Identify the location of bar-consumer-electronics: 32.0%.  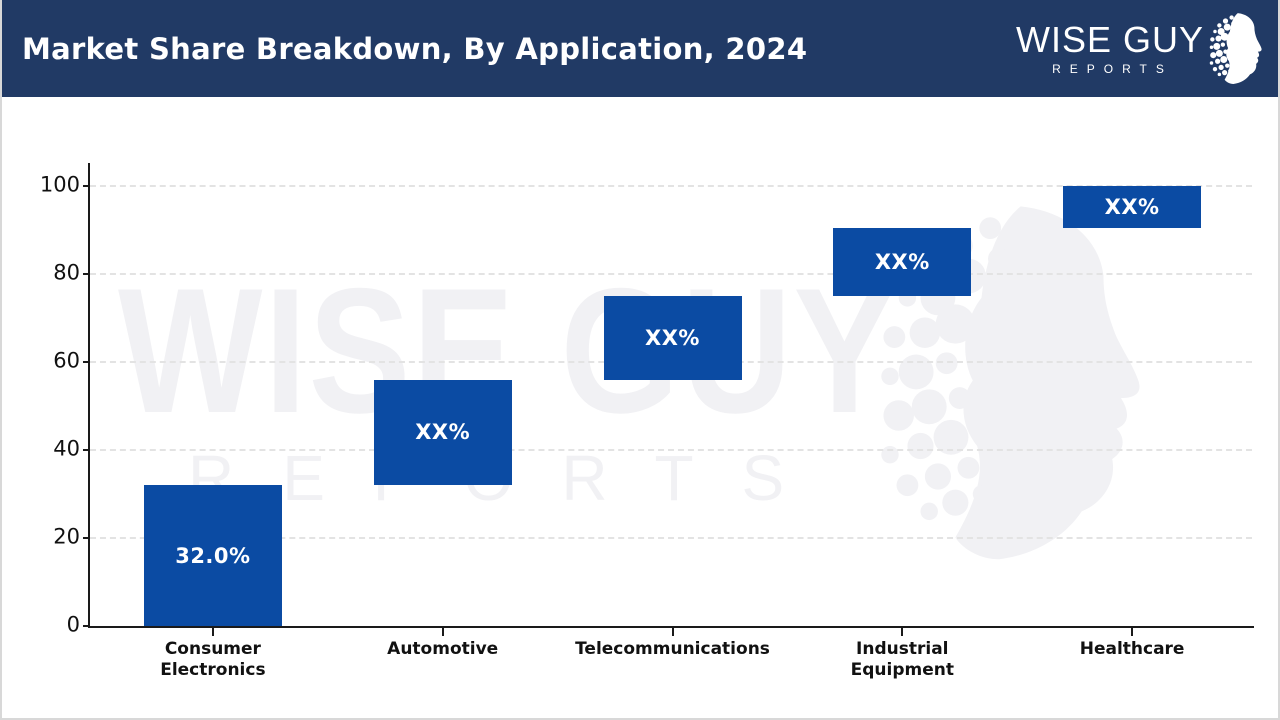
(212, 555).